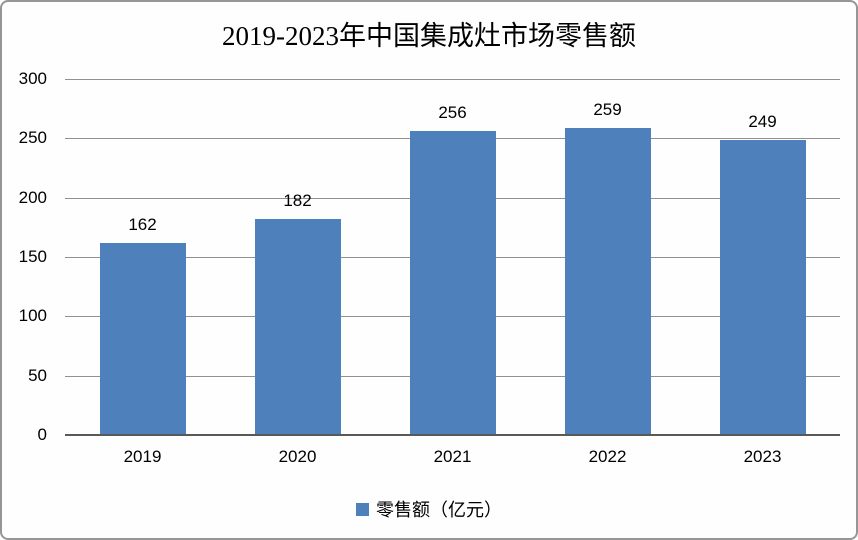 The width and height of the screenshot is (858, 540). I want to click on y-axis-tick-label: 200, so click(32, 197).